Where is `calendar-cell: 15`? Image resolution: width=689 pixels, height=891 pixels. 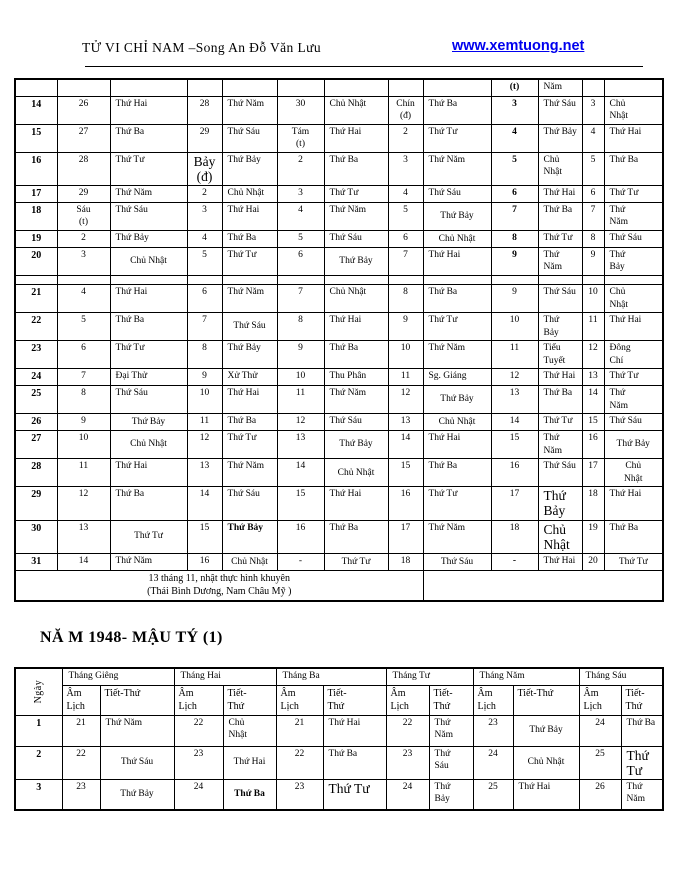
calendar-cell: 15 is located at coordinates (514, 445).